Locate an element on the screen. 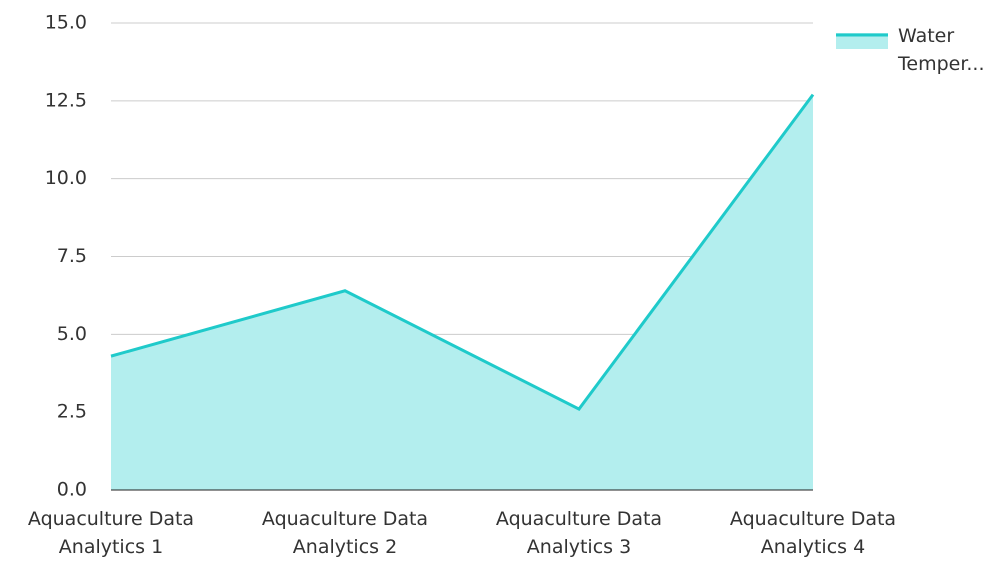 The width and height of the screenshot is (1003, 564). y-tick-label: 10.0 is located at coordinates (66, 178).